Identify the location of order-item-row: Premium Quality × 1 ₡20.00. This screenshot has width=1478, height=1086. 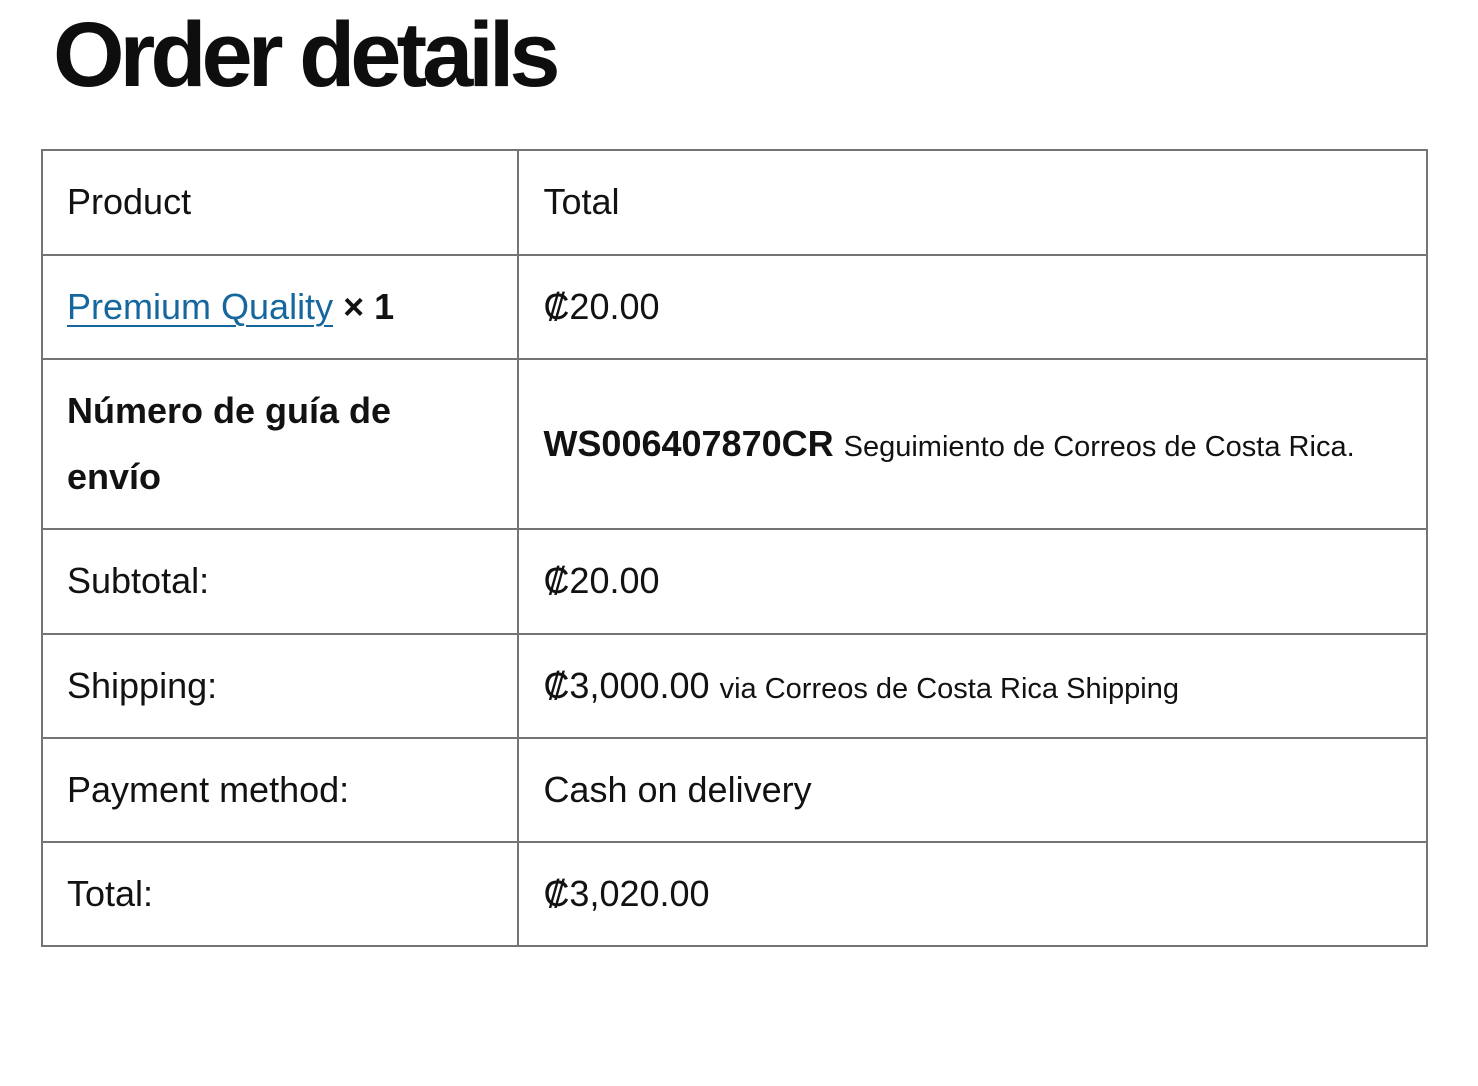
(734, 306).